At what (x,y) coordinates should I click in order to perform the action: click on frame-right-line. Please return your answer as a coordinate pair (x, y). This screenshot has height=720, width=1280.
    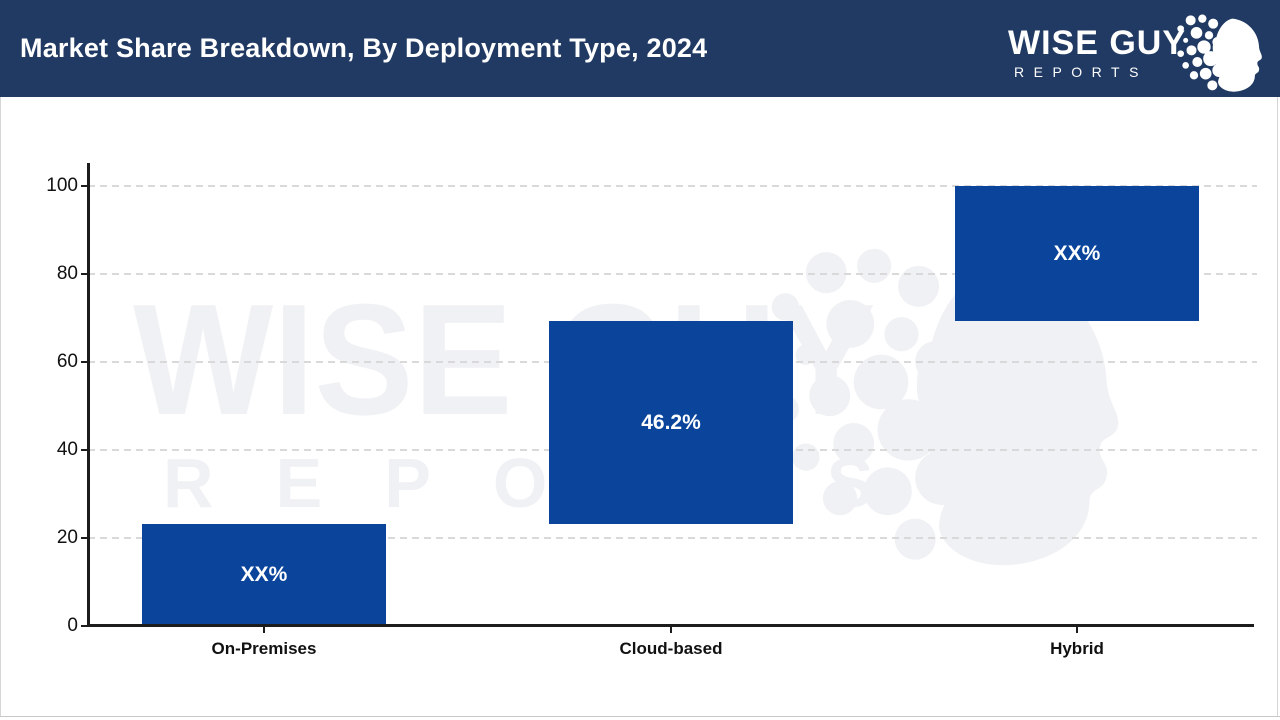
    Looking at the image, I should click on (1277, 406).